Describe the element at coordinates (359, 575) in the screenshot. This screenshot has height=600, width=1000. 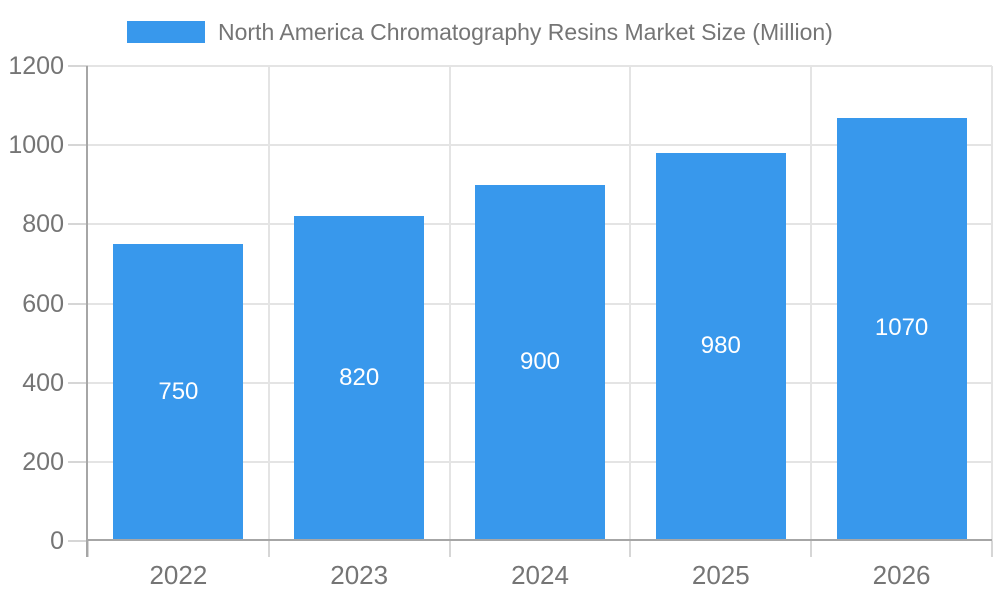
I see `x-tick-label: 2023` at that location.